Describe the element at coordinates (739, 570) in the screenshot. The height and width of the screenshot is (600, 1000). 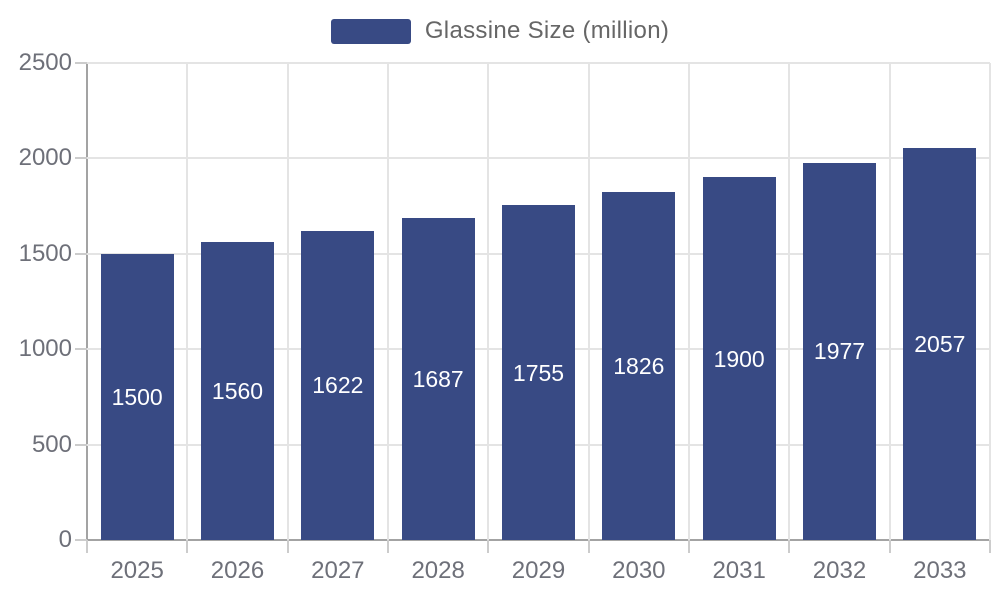
I see `x-axis-label: 2031` at that location.